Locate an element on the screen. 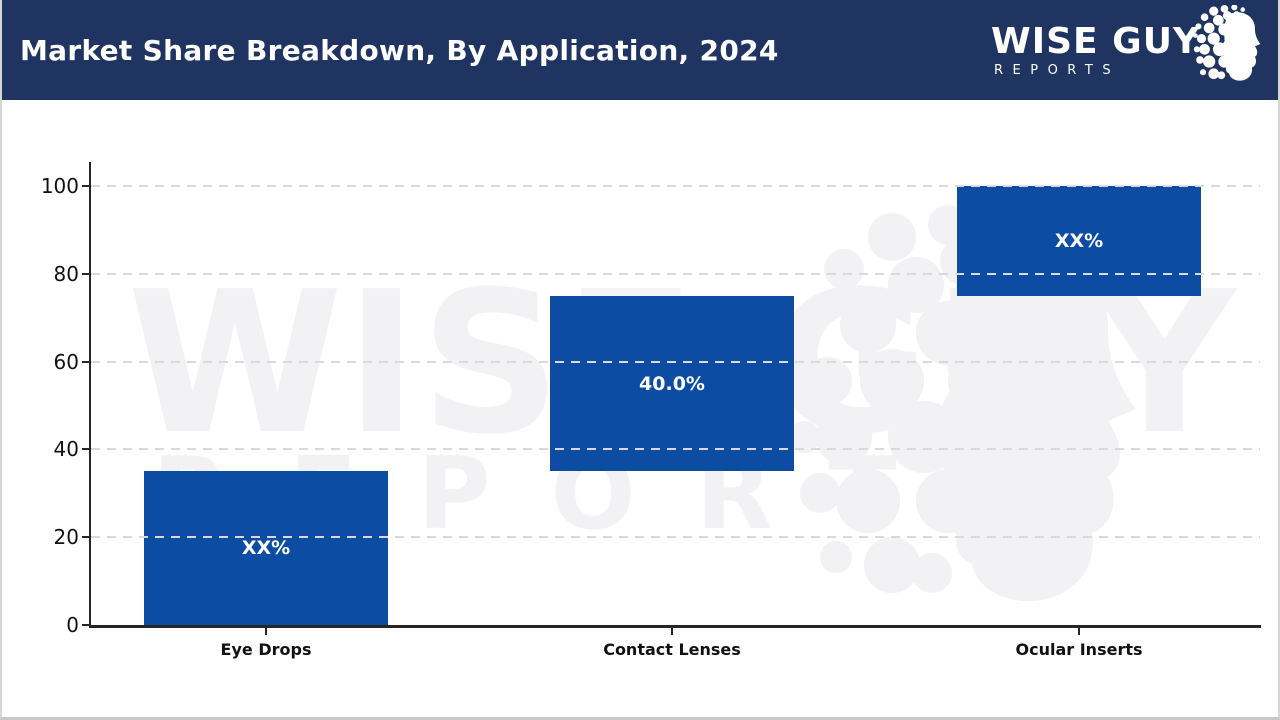 Image resolution: width=1280 pixels, height=720 pixels. wise-guy-logo: WISE GUY REPORTS is located at coordinates (1129, 47).